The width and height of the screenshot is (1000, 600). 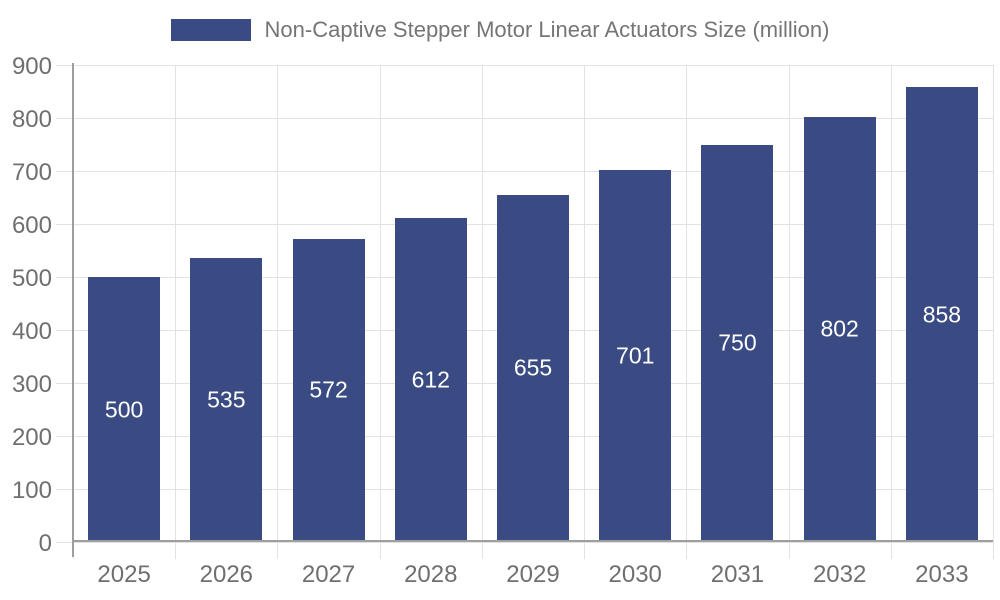 I want to click on y-axis-line, so click(x=73, y=310).